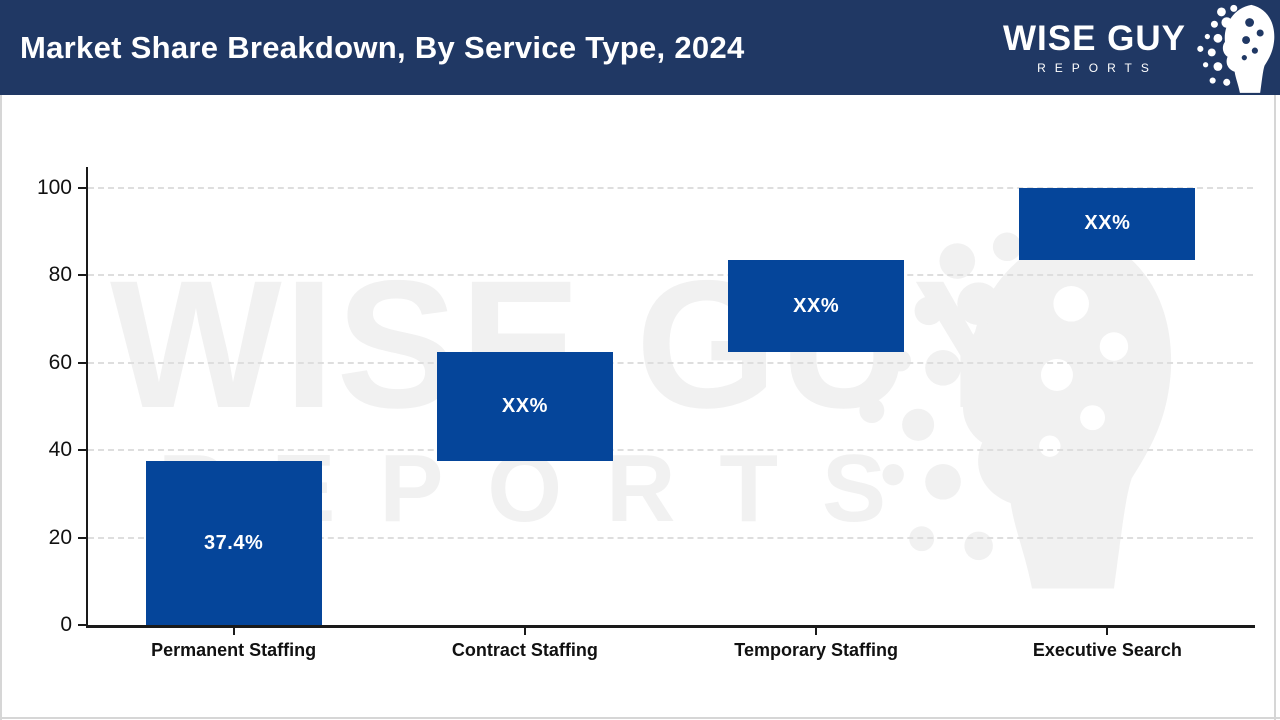  What do you see at coordinates (640, 718) in the screenshot?
I see `frame-border-bottom` at bounding box center [640, 718].